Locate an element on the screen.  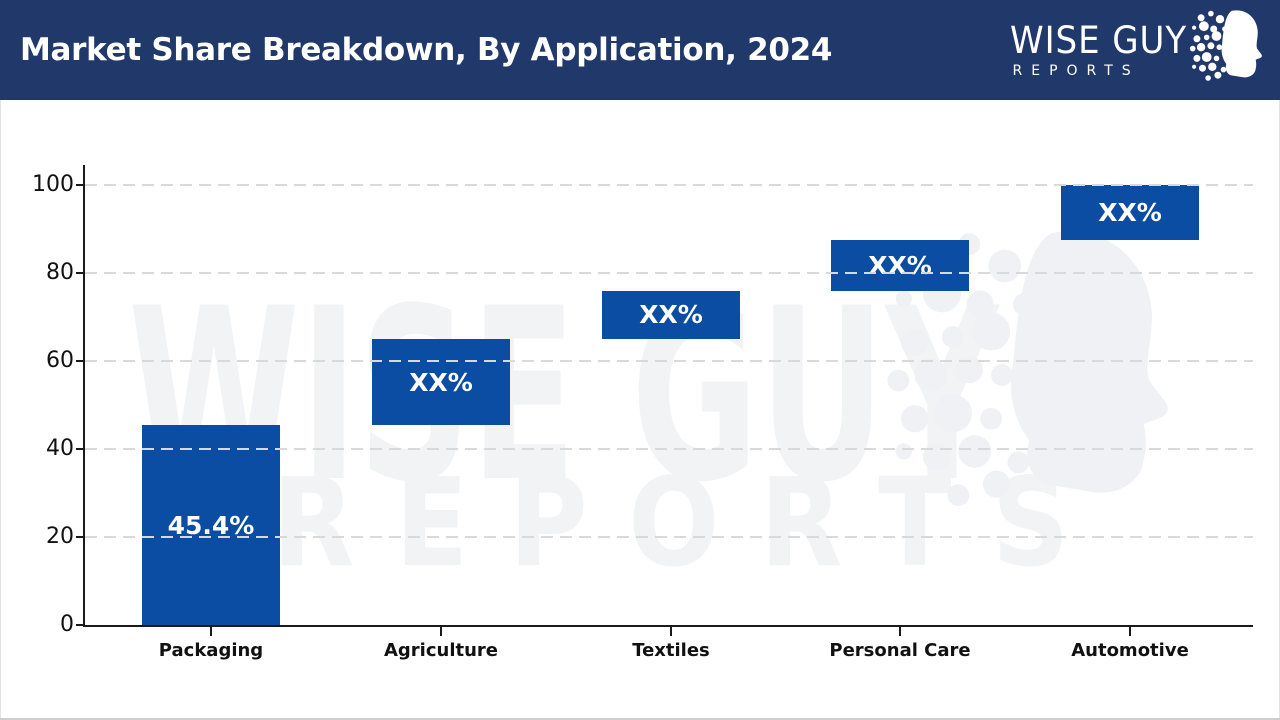
bar-agriculture: XX% is located at coordinates (441, 382).